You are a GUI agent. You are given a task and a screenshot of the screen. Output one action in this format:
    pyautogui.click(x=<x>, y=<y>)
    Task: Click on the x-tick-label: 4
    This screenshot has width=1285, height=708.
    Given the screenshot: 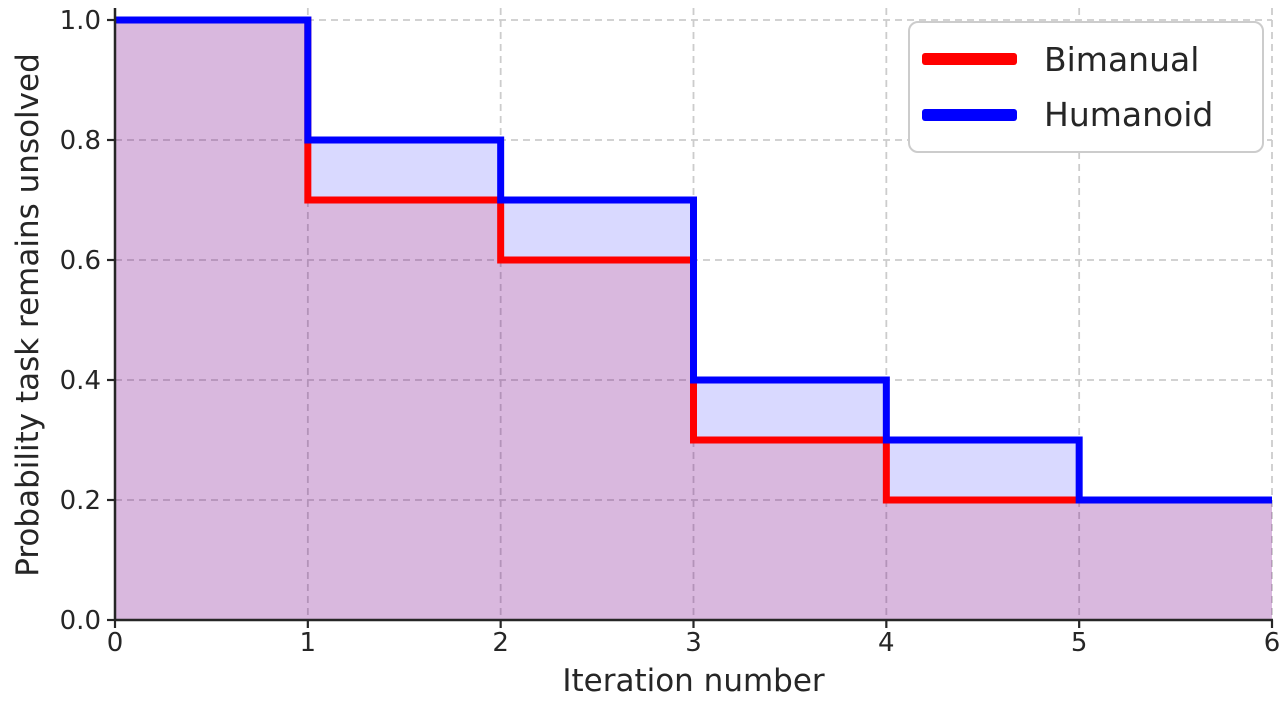 What is the action you would take?
    pyautogui.click(x=886, y=643)
    